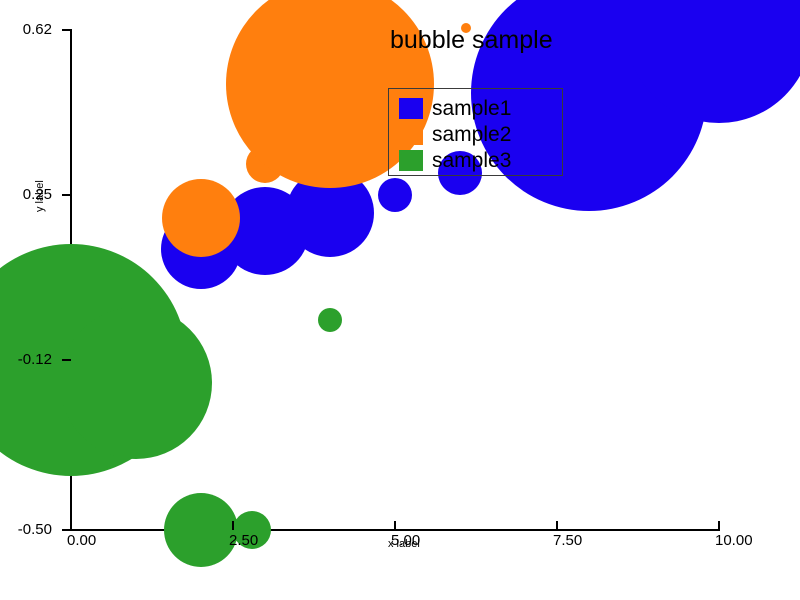 This screenshot has height=600, width=800. Describe the element at coordinates (82, 540) in the screenshot. I see `x-axis-tick-label: 0.00` at that location.